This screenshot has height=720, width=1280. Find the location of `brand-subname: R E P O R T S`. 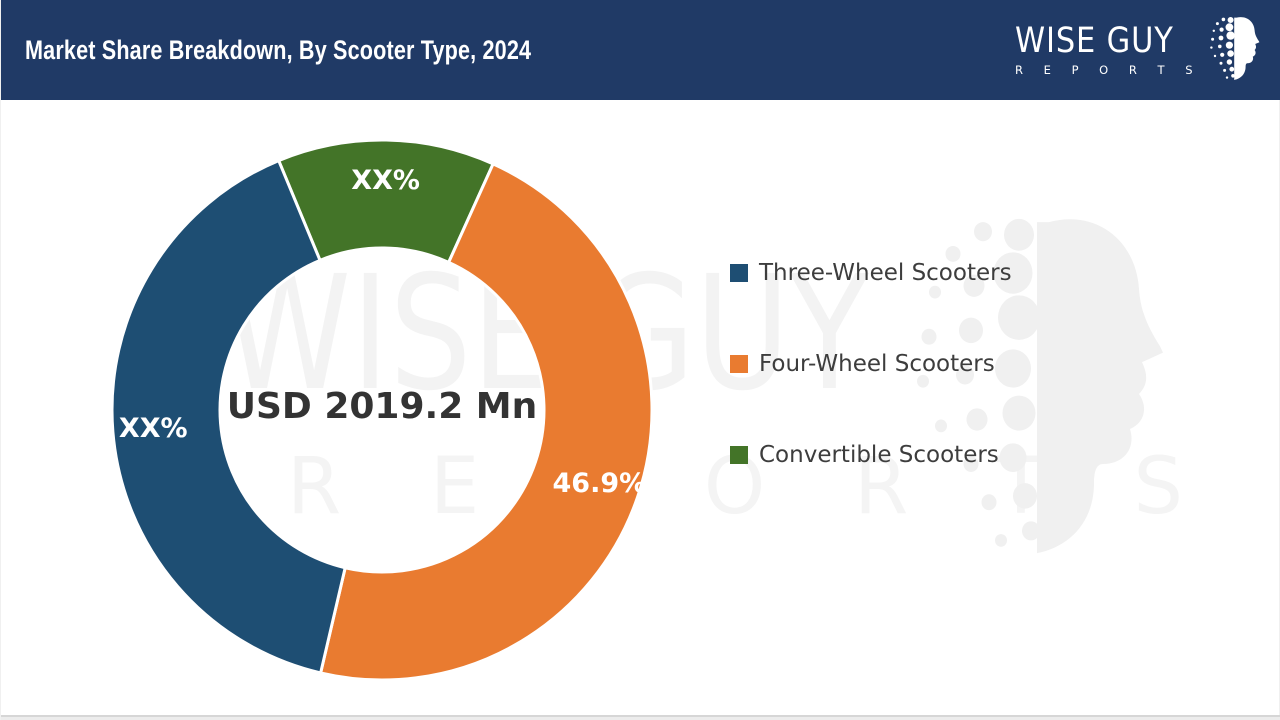

brand-subname: R E P O R T S is located at coordinates (1108, 69).